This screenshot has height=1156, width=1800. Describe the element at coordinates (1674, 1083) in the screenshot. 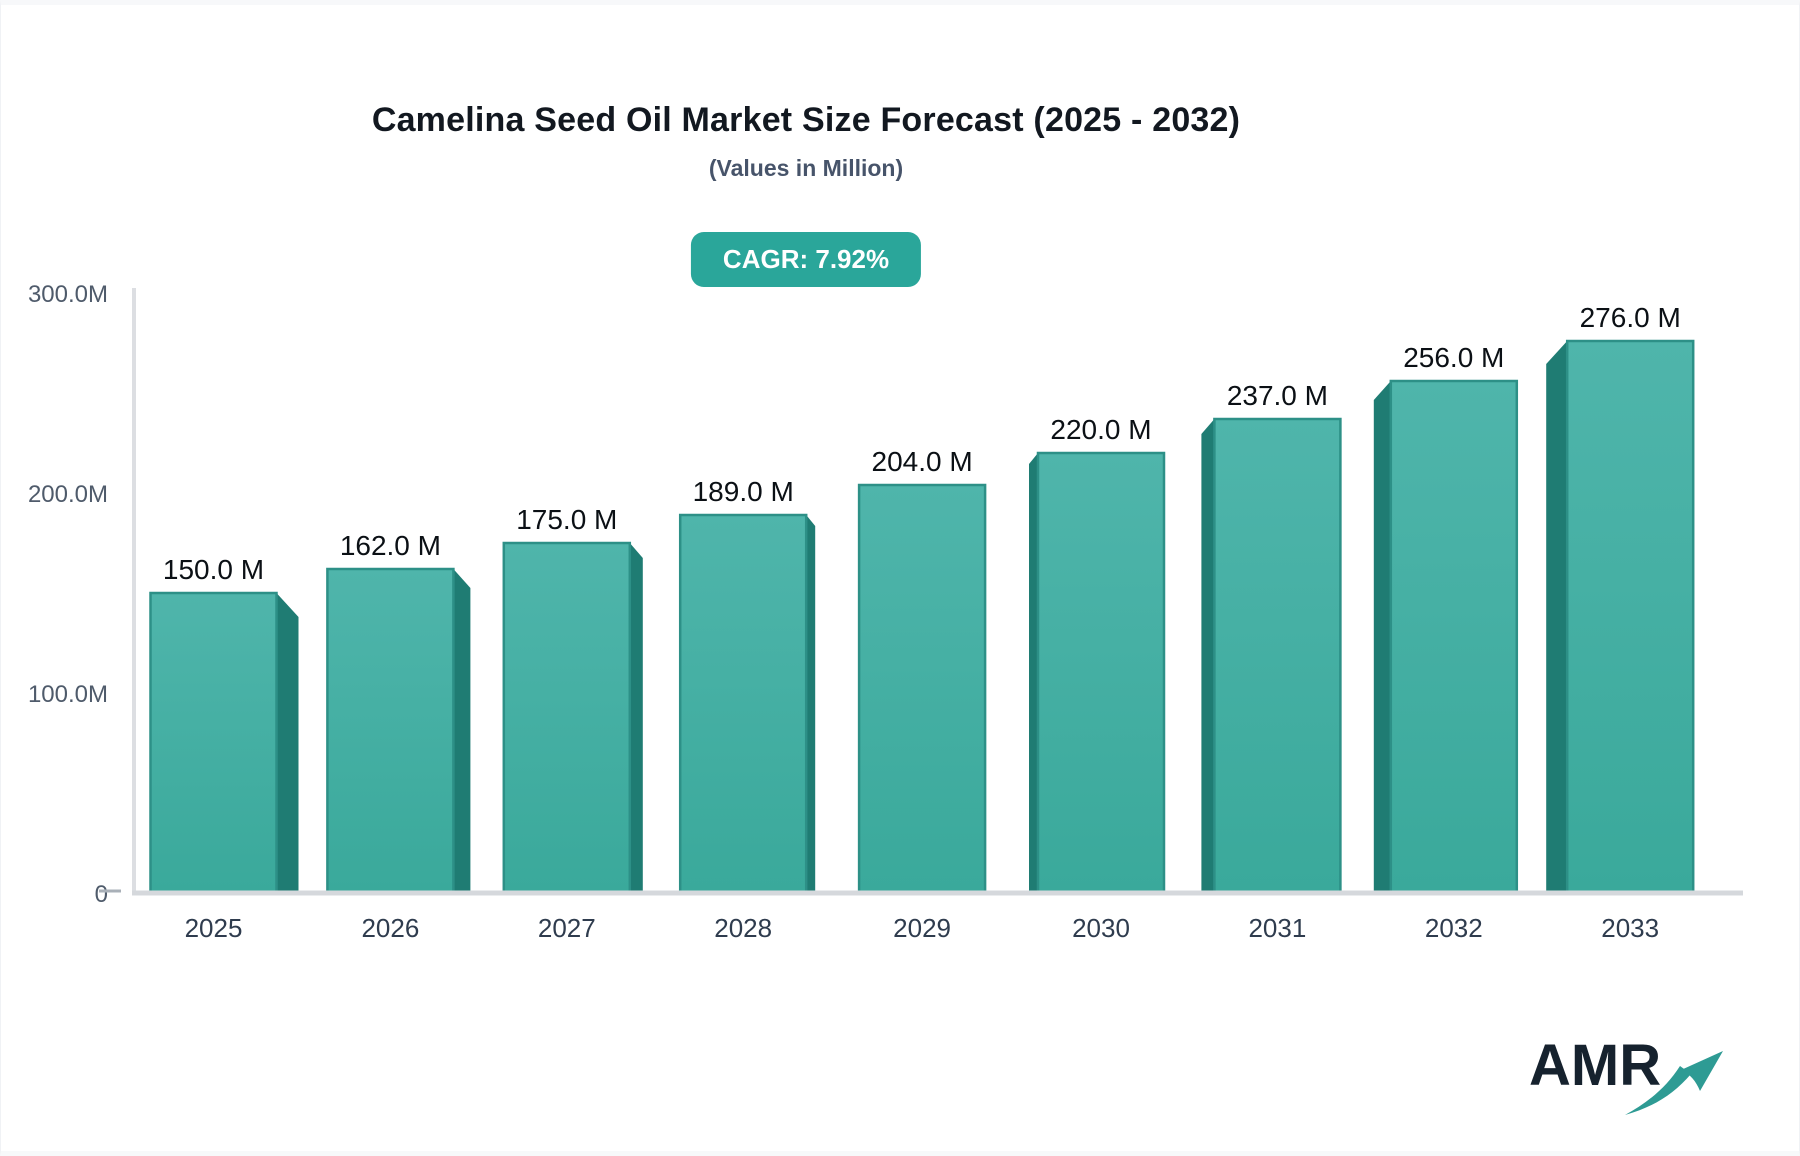

I see `trend-arrow-icon` at that location.